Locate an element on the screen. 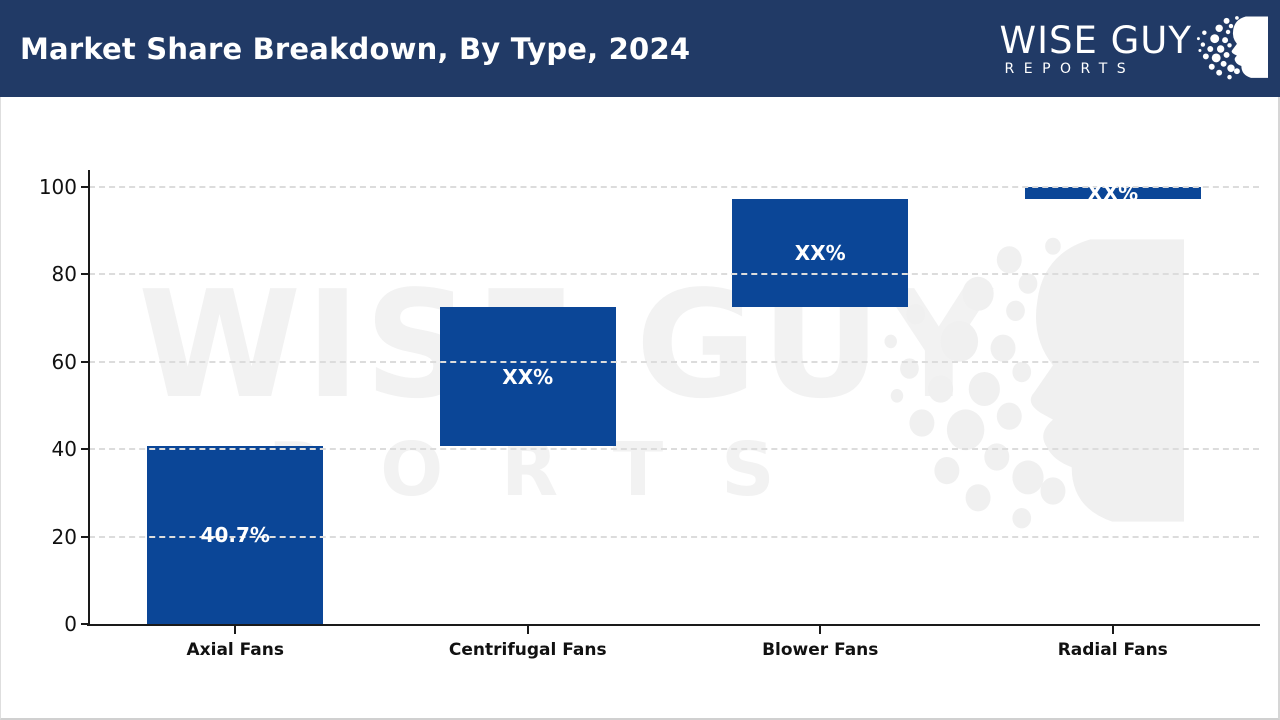  y-axis-spine is located at coordinates (89, 397).